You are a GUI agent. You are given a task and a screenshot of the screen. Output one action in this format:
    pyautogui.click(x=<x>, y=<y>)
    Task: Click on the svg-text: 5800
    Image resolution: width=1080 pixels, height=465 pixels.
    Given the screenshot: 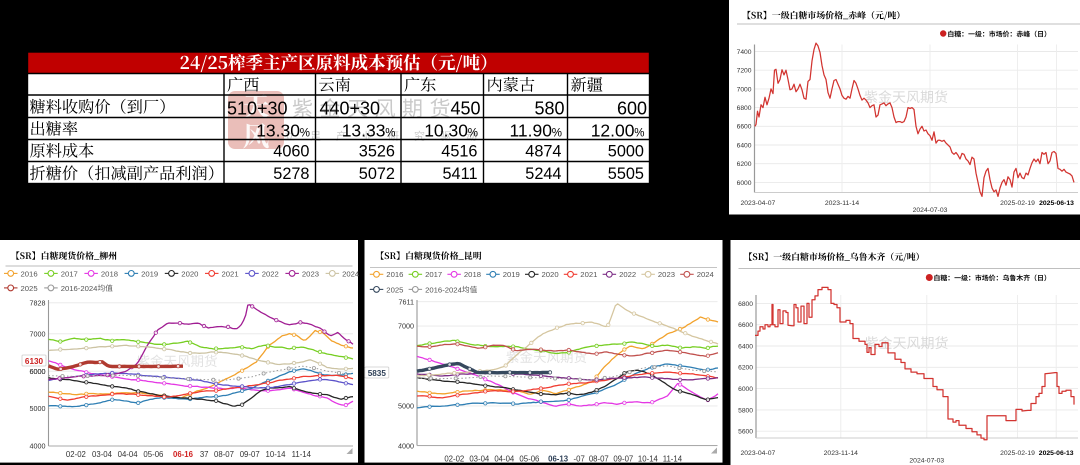 What is the action you would take?
    pyautogui.click(x=745, y=410)
    